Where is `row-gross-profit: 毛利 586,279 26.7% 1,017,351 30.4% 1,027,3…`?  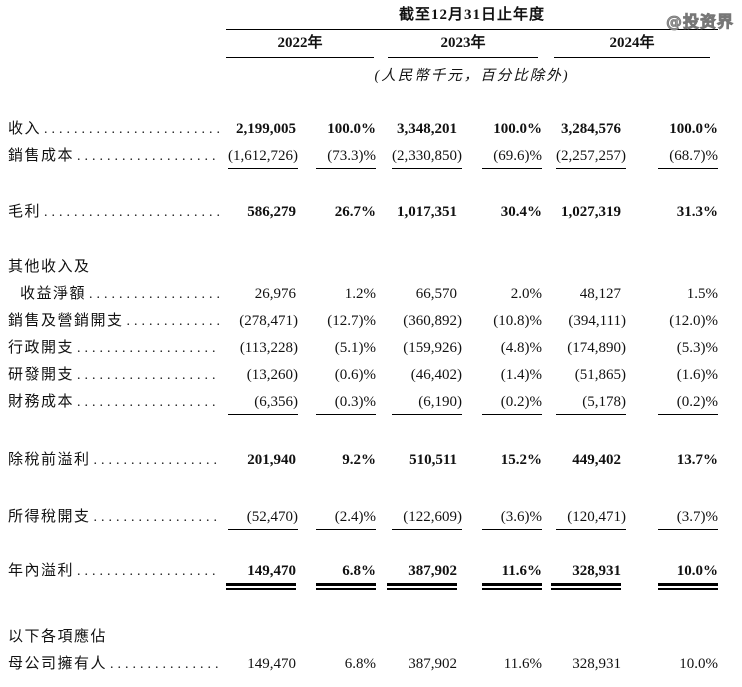
row-gross-profit: 毛利 586,279 26.7% 1,017,351 30.4% 1,027,3… is located at coordinates (363, 212).